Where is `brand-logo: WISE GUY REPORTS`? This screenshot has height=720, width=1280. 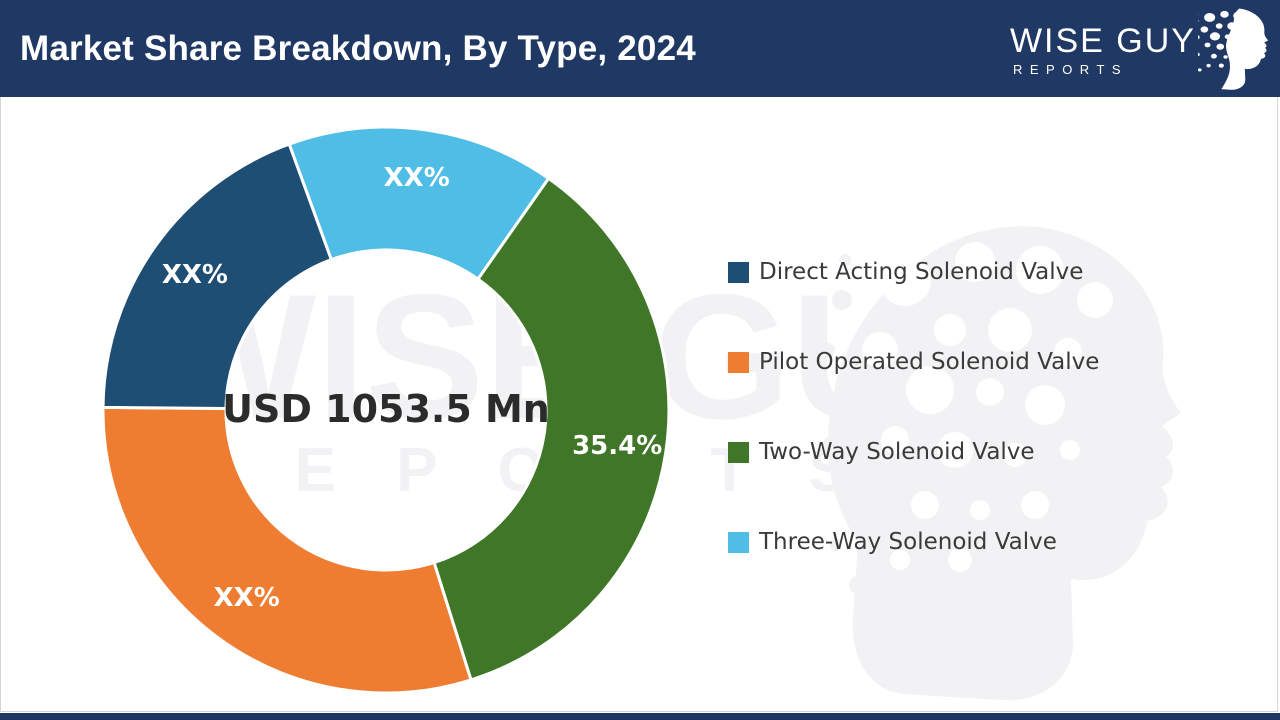
brand-logo: WISE GUY REPORTS is located at coordinates (1142, 50).